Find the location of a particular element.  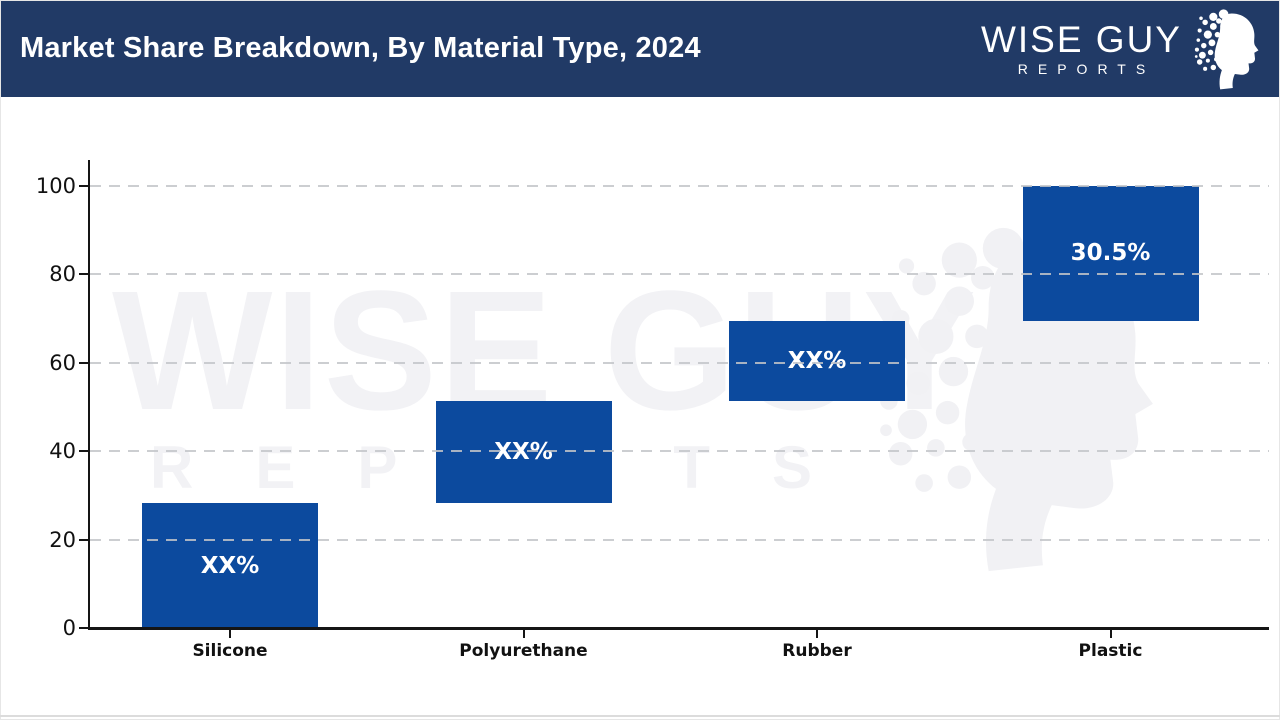

y-tick-label: 40 is located at coordinates (62, 451).